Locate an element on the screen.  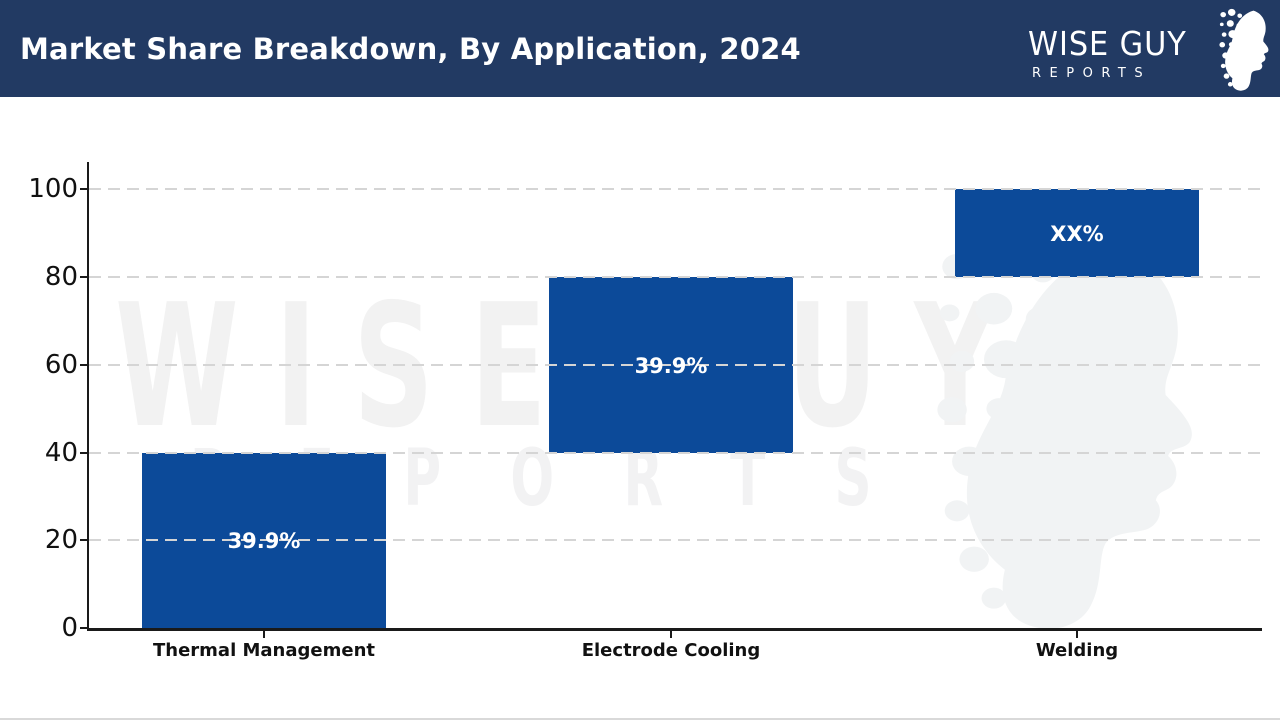
x-axis-spine is located at coordinates (674, 629).